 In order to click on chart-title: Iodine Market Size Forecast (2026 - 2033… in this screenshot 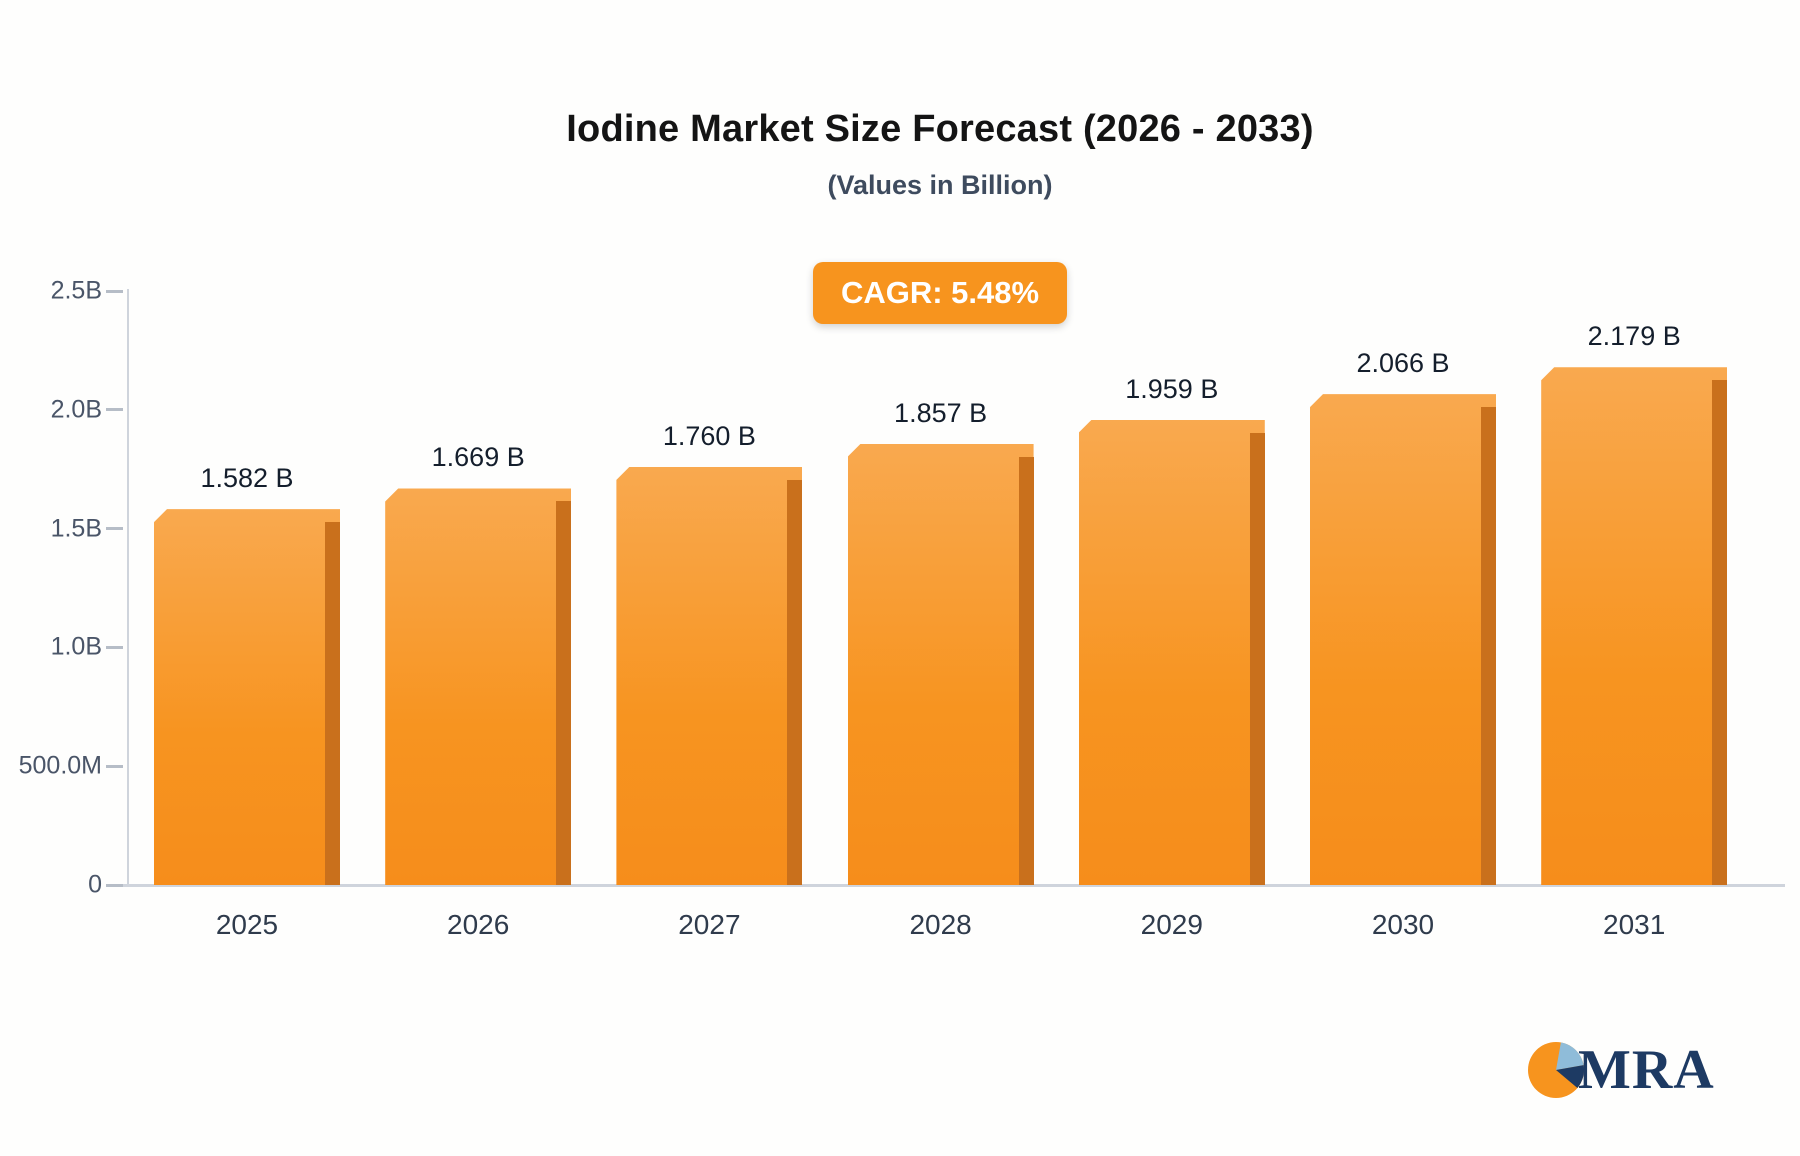, I will do `click(940, 129)`.